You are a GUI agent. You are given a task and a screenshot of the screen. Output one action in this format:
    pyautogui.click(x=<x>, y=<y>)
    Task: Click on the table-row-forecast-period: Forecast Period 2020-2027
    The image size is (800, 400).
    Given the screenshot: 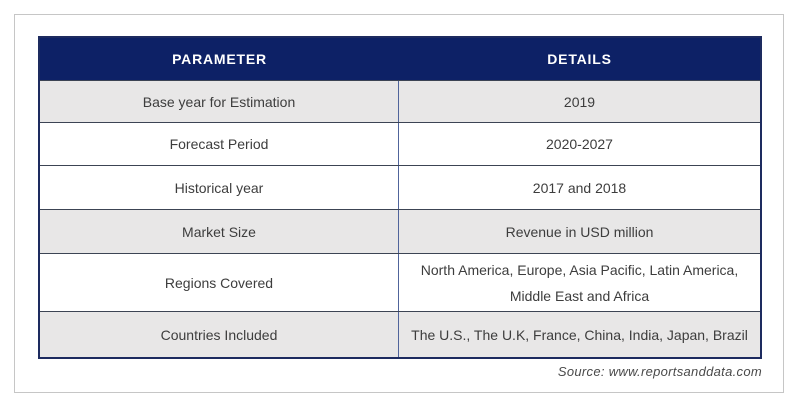 What is the action you would take?
    pyautogui.click(x=400, y=143)
    